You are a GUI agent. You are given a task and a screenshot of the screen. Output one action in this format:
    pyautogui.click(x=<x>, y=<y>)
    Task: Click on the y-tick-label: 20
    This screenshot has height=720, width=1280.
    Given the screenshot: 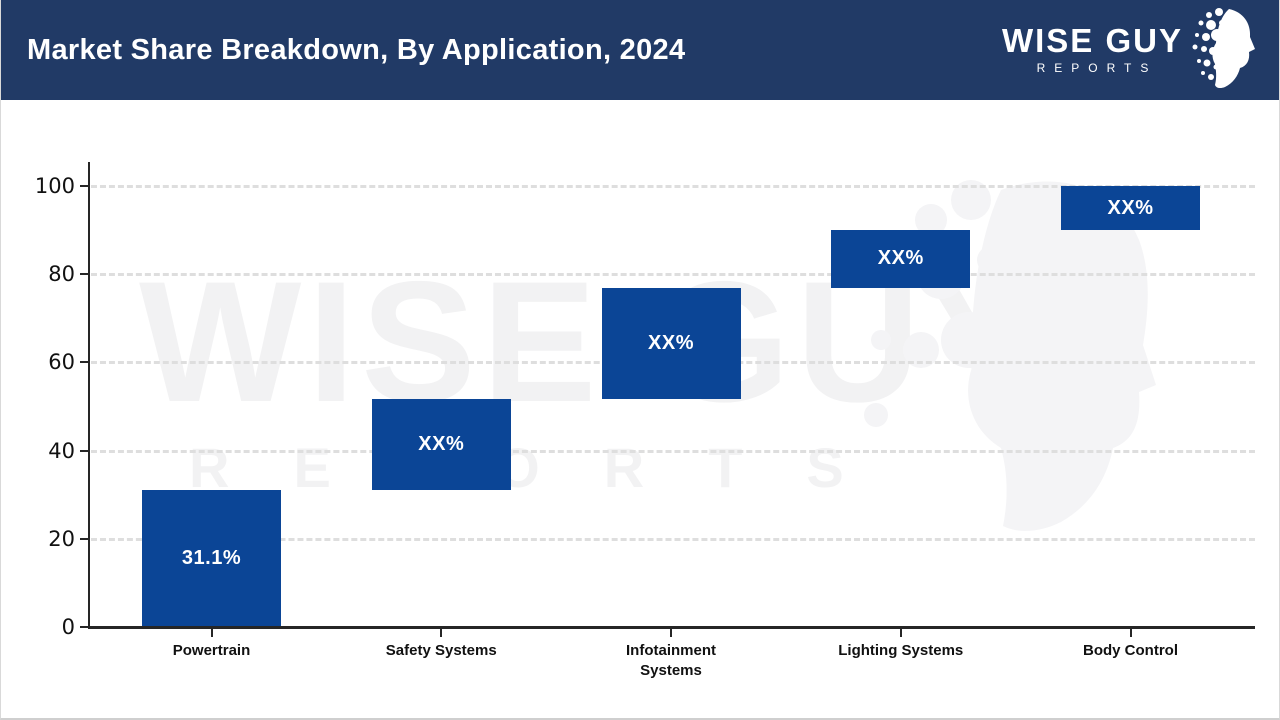 What is the action you would take?
    pyautogui.click(x=61, y=538)
    